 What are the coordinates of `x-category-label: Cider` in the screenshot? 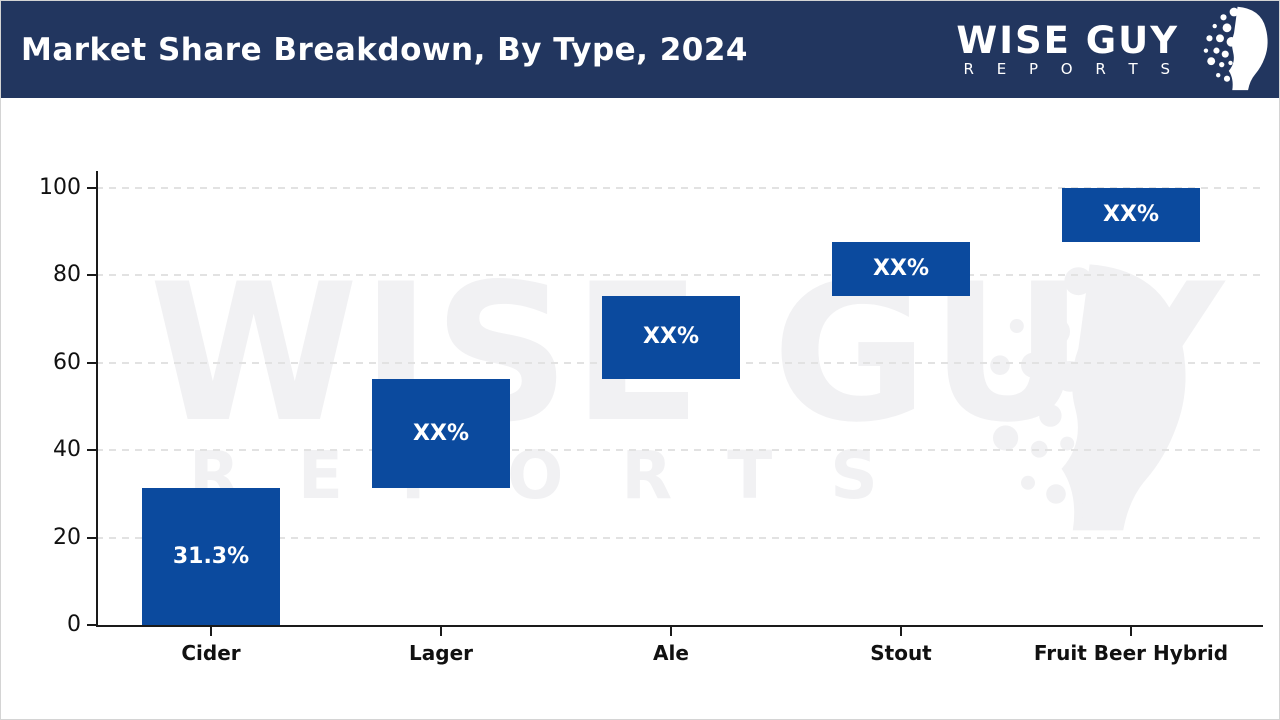 It's located at (211, 653).